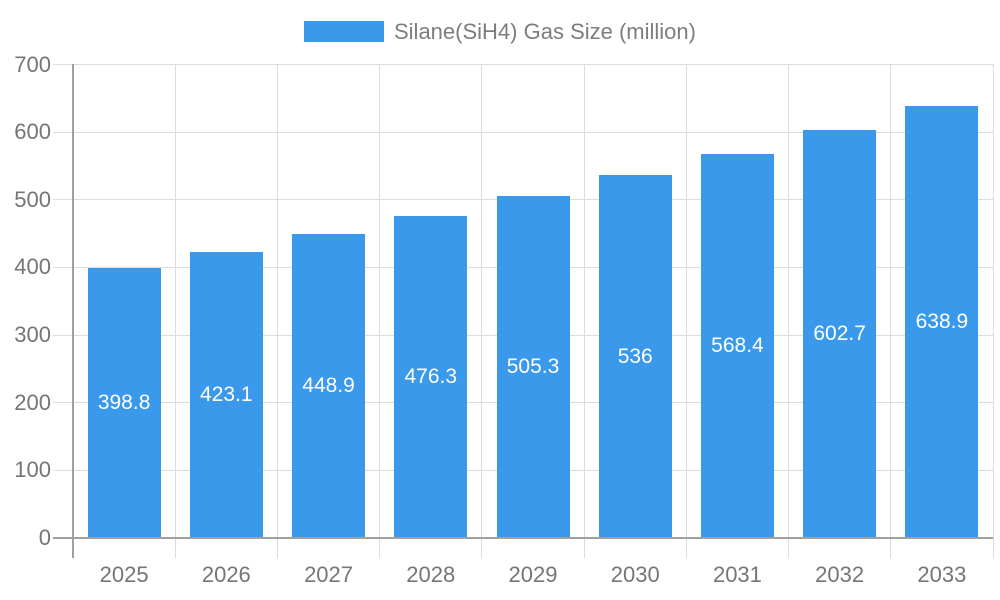  What do you see at coordinates (32, 267) in the screenshot?
I see `y-axis-tick-label: 400` at bounding box center [32, 267].